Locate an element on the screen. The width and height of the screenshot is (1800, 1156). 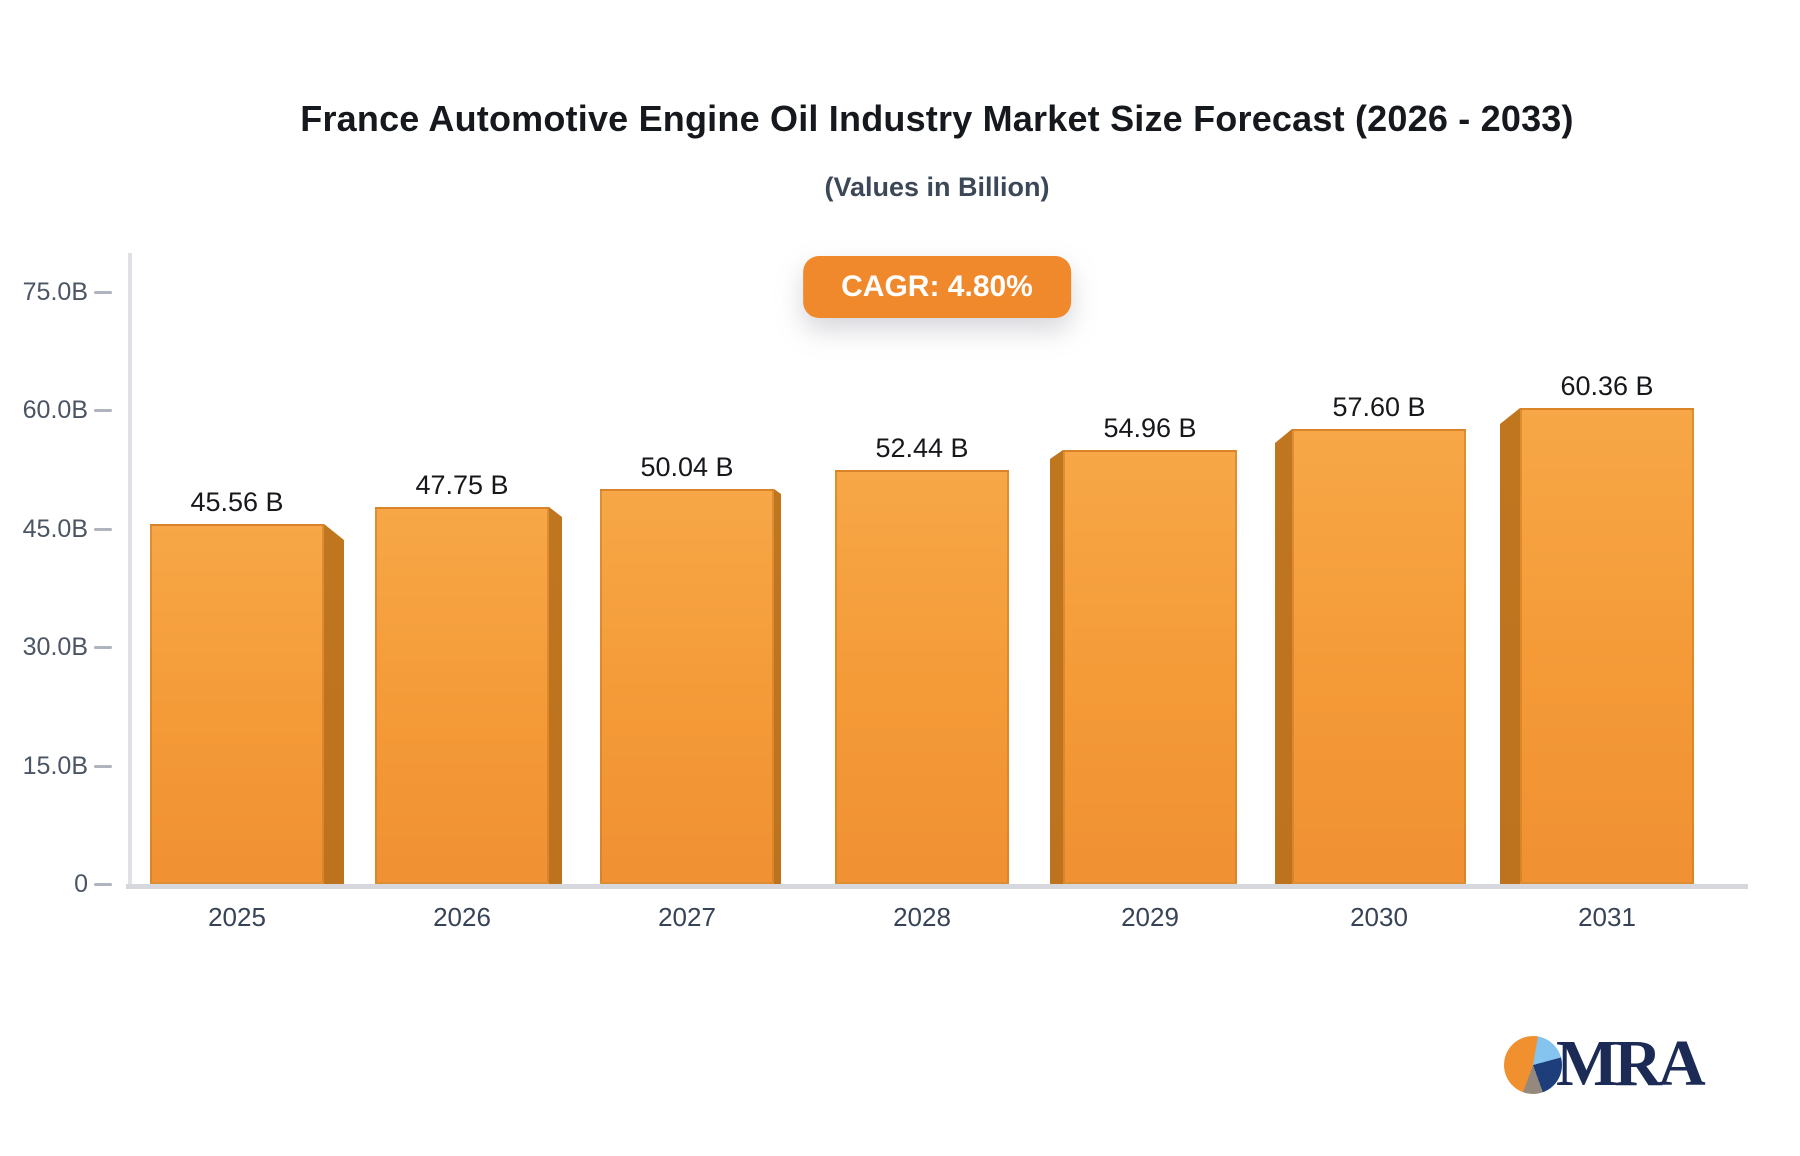
y-axis-tick-label: 75.0B is located at coordinates (55, 292).